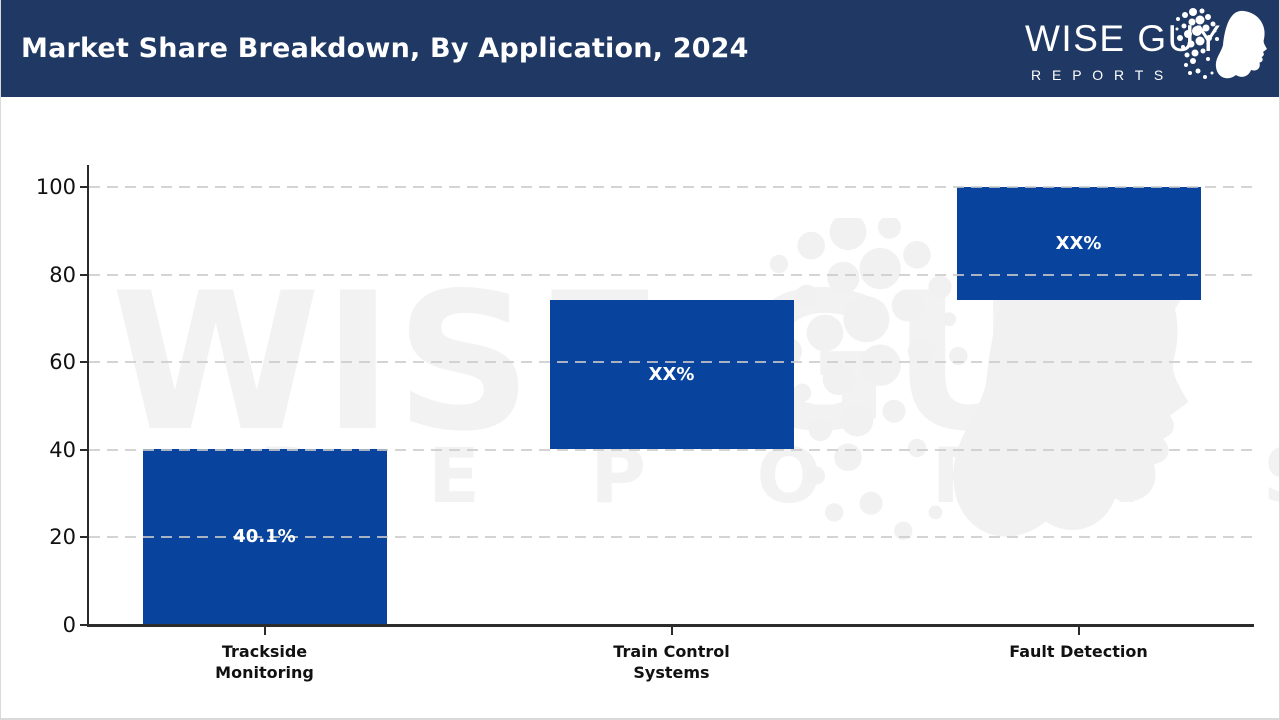 The width and height of the screenshot is (1280, 720). What do you see at coordinates (1123, 38) in the screenshot?
I see `logo-wordmark: WISE GUY` at bounding box center [1123, 38].